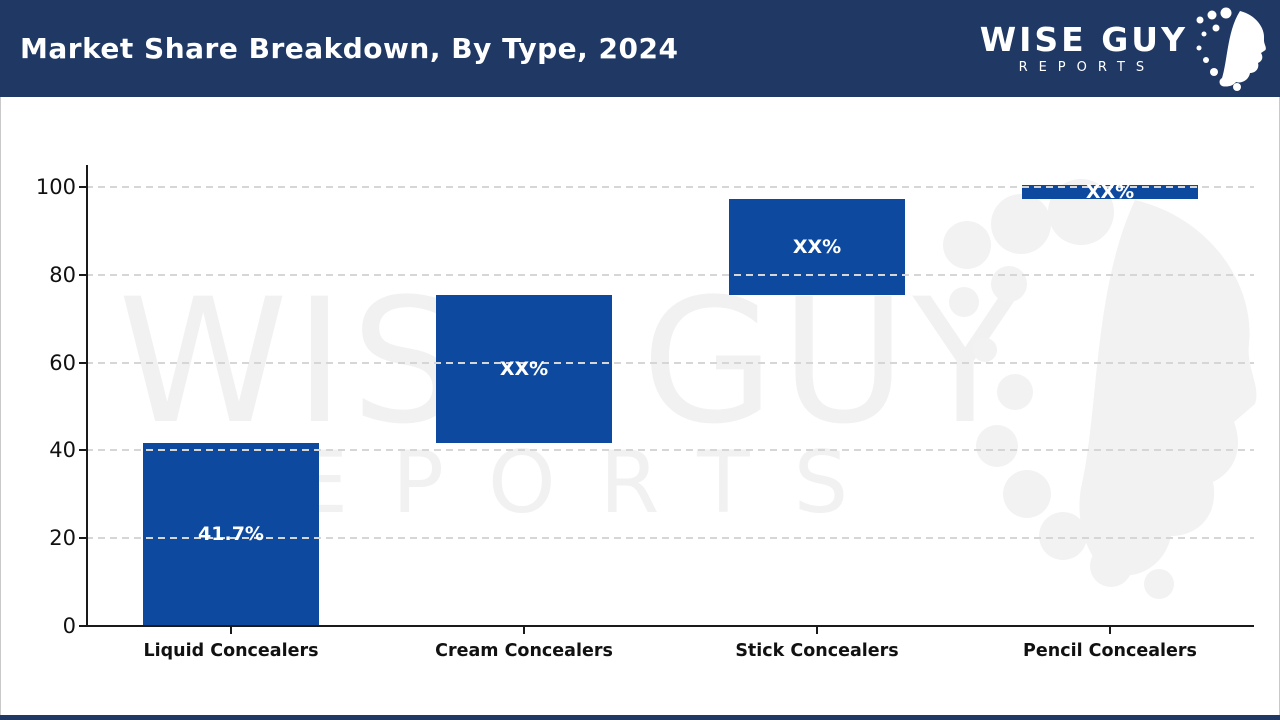  I want to click on footer-bar, so click(640, 717).